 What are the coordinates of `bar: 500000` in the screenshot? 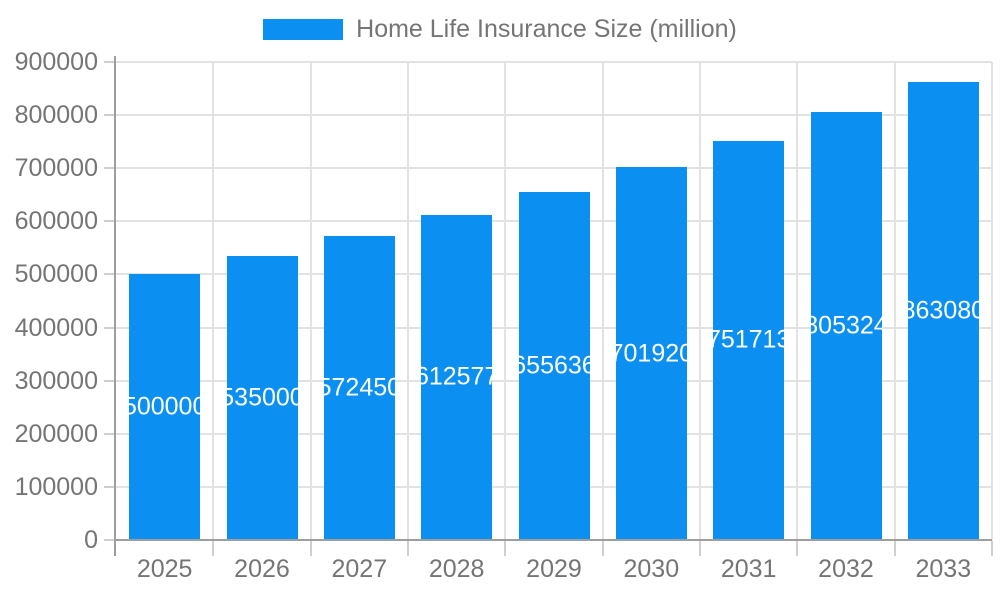 It's located at (165, 407).